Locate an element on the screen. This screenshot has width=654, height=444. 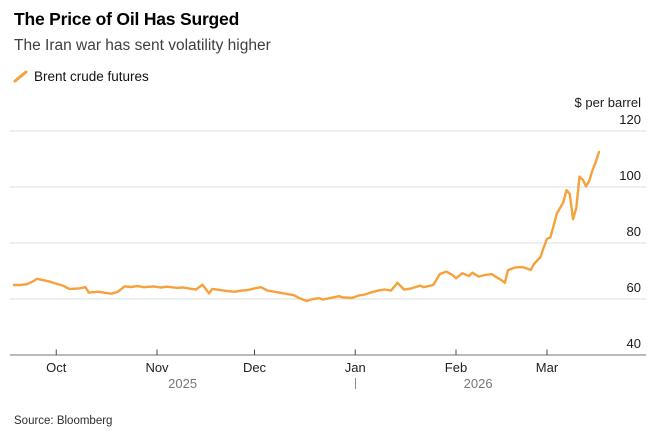
month-label: Feb is located at coordinates (456, 367).